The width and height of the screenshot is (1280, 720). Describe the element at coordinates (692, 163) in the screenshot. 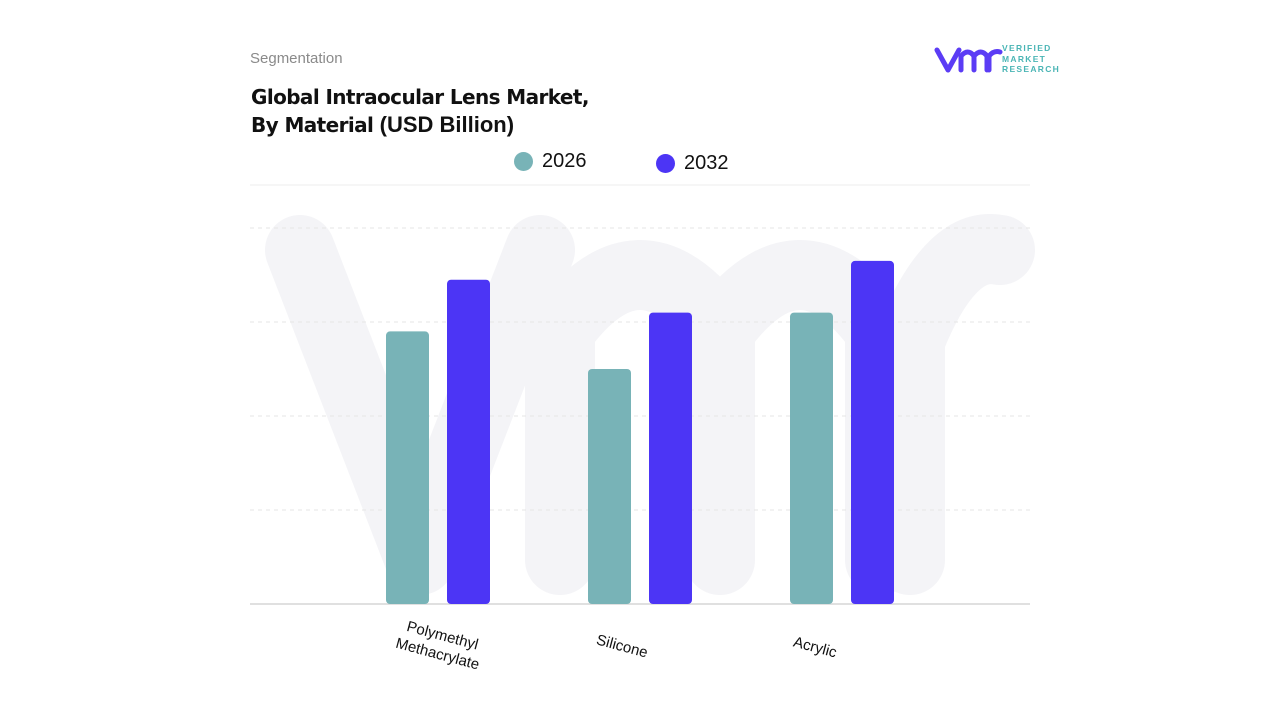

I see `legend-item-2032: 2032` at that location.